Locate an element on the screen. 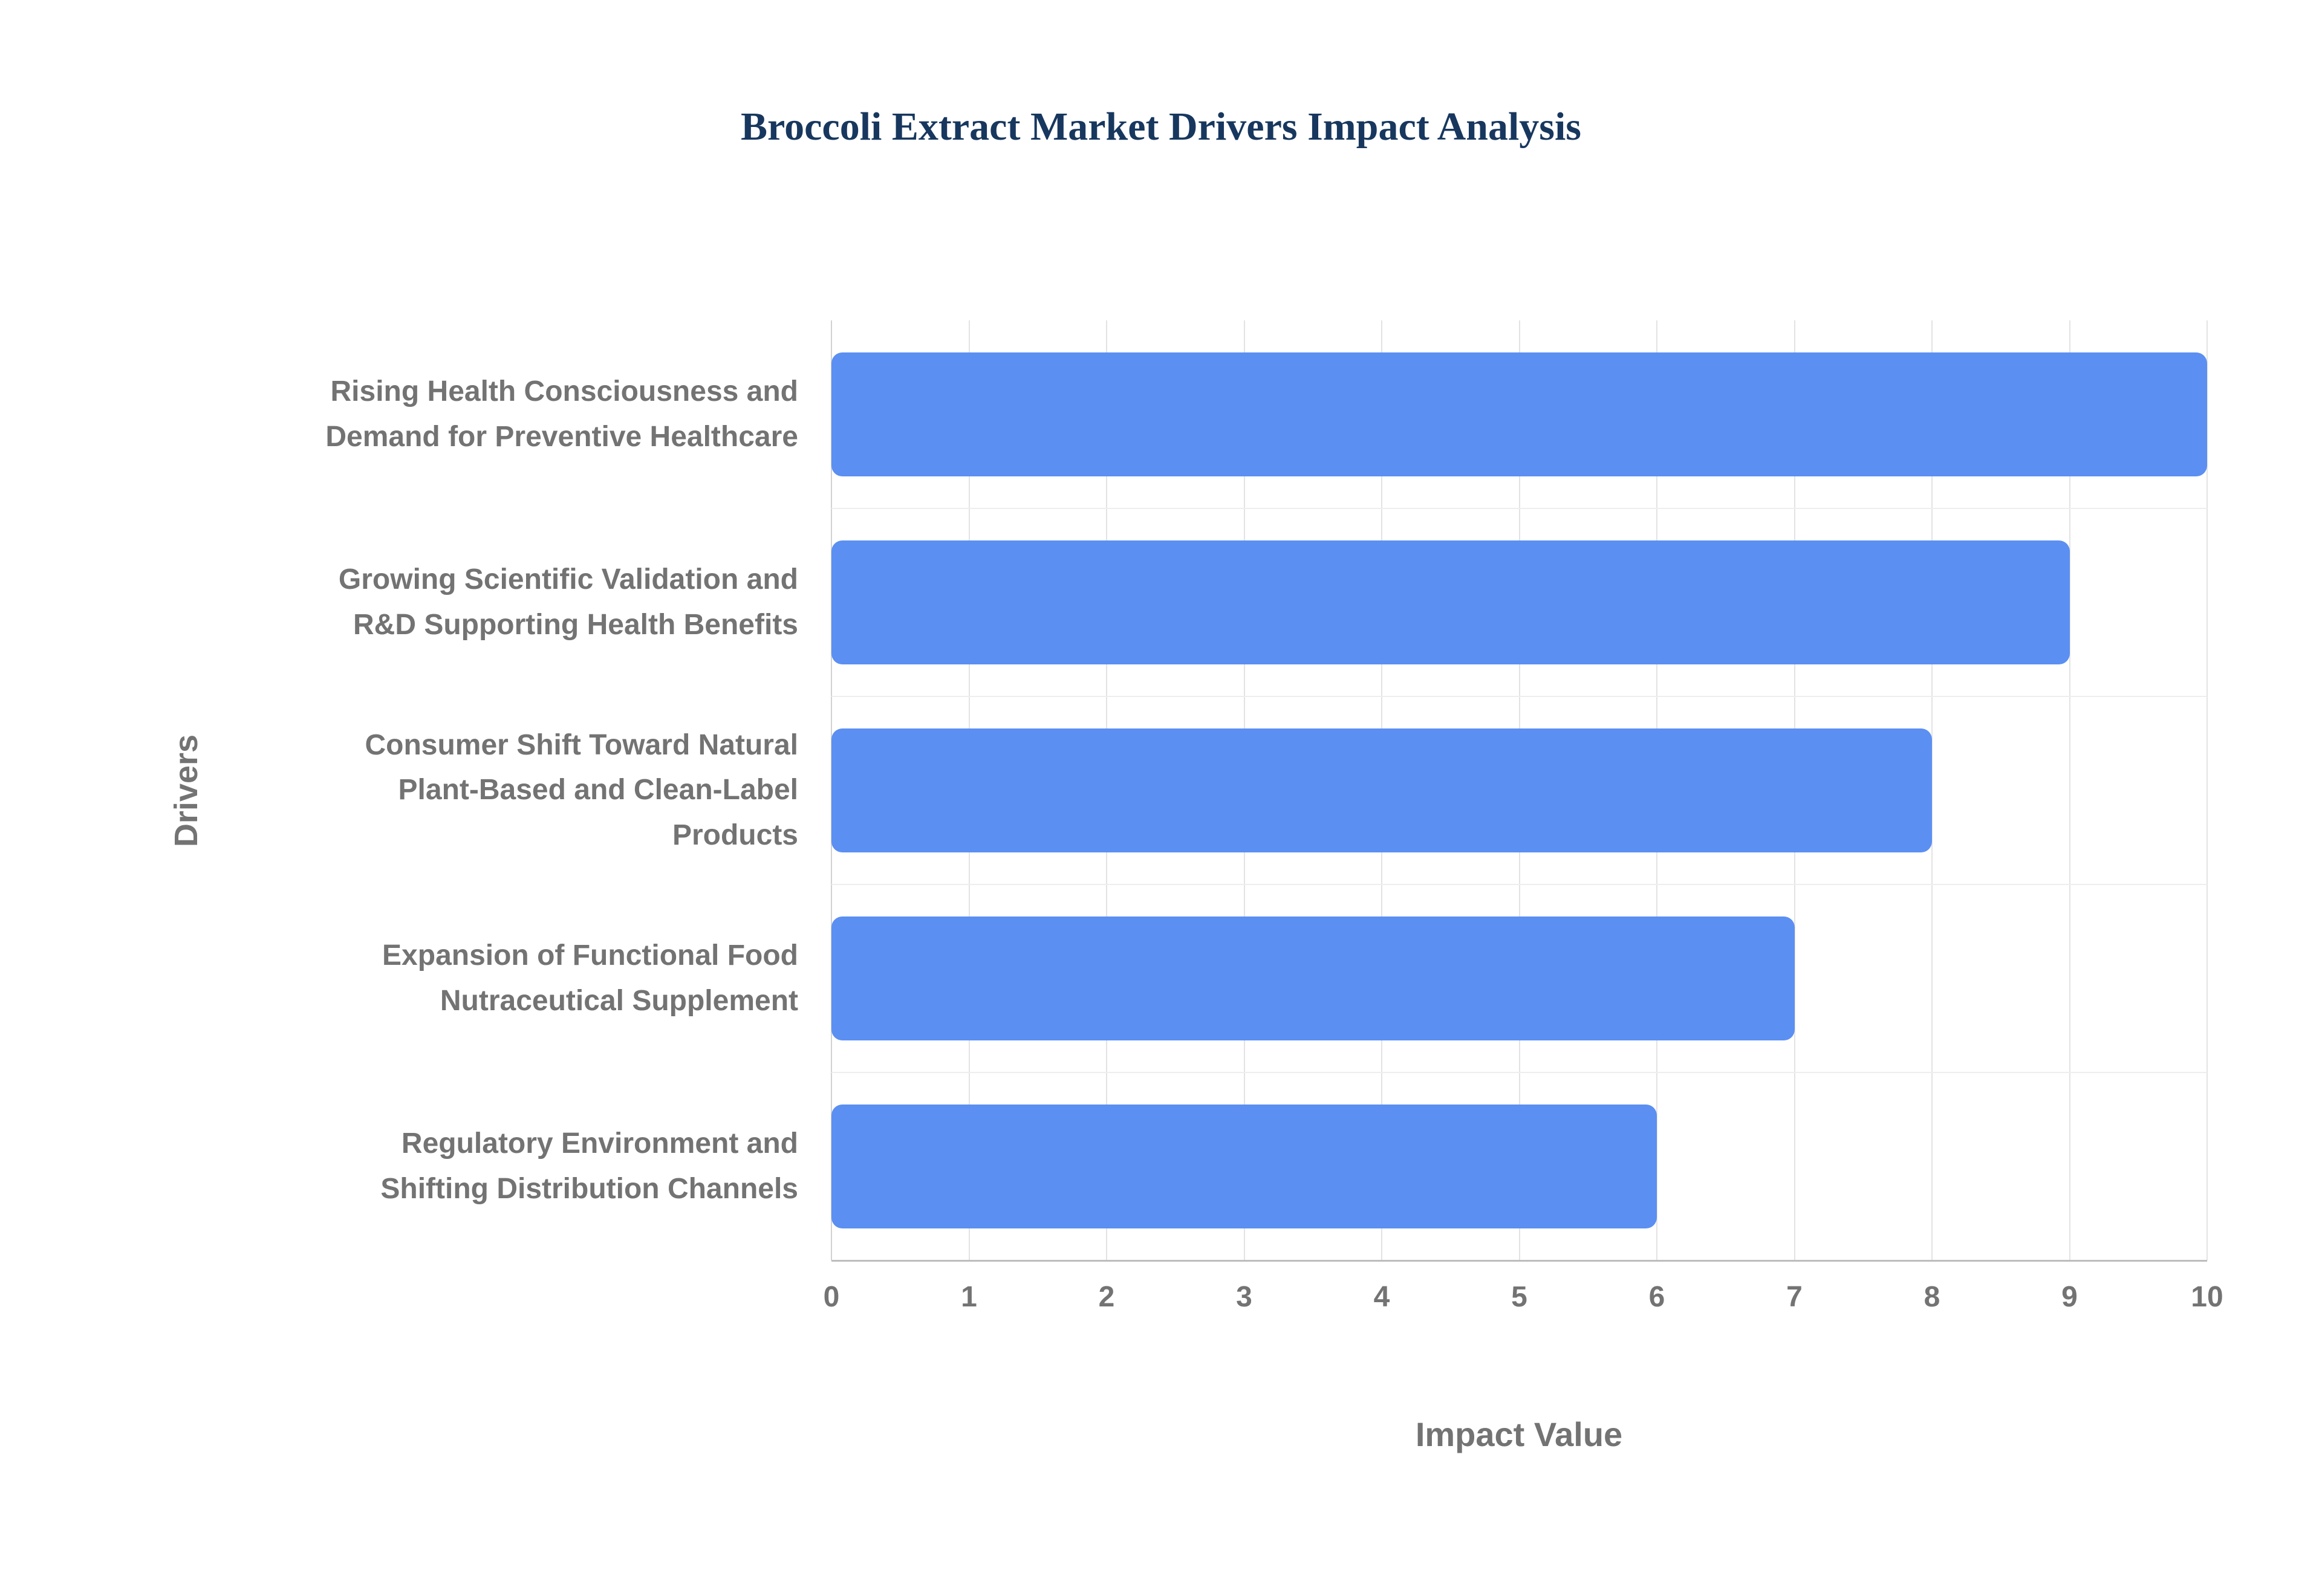 The image size is (2322, 1596). y-axis-title: Drivers is located at coordinates (186, 791).